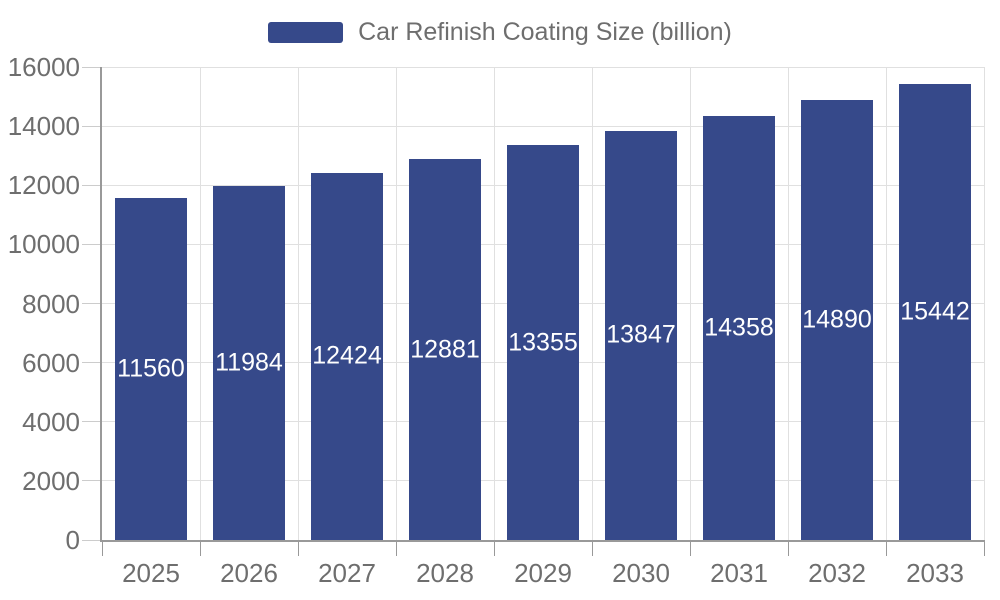 The height and width of the screenshot is (600, 1000). Describe the element at coordinates (72, 540) in the screenshot. I see `y-axis-tick-label: 0` at that location.